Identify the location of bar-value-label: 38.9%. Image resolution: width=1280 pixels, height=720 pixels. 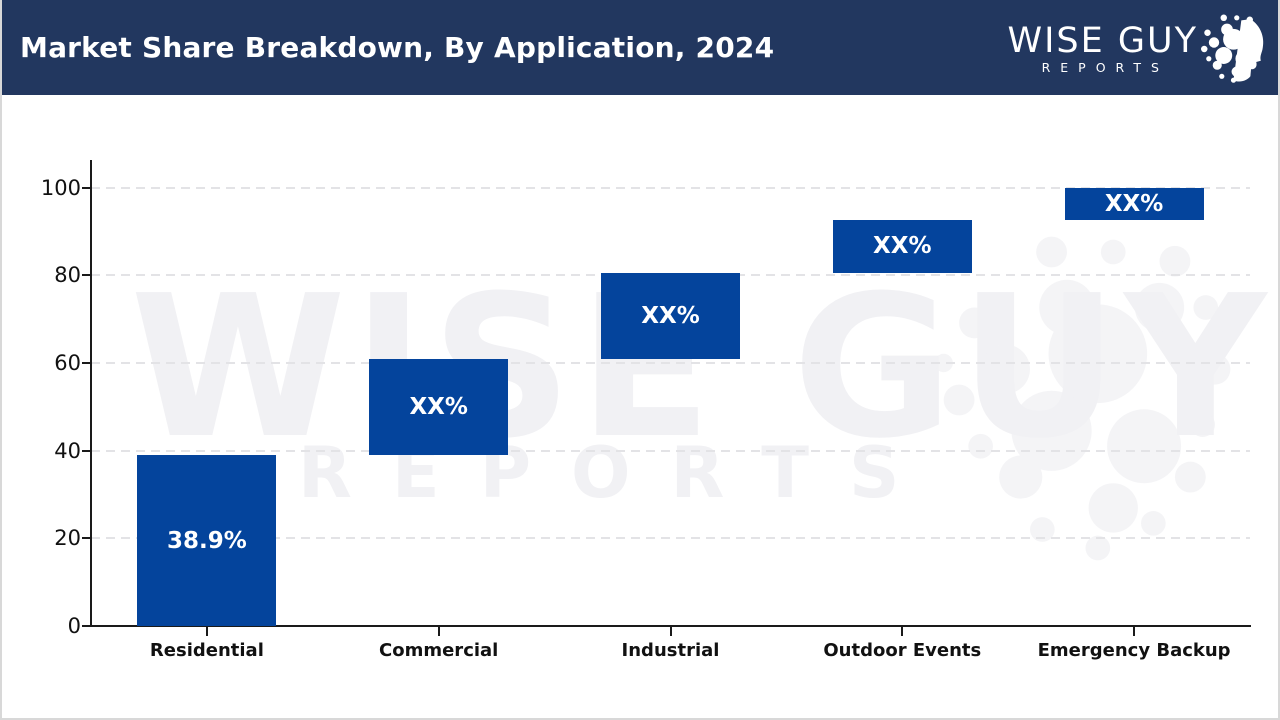
(207, 540).